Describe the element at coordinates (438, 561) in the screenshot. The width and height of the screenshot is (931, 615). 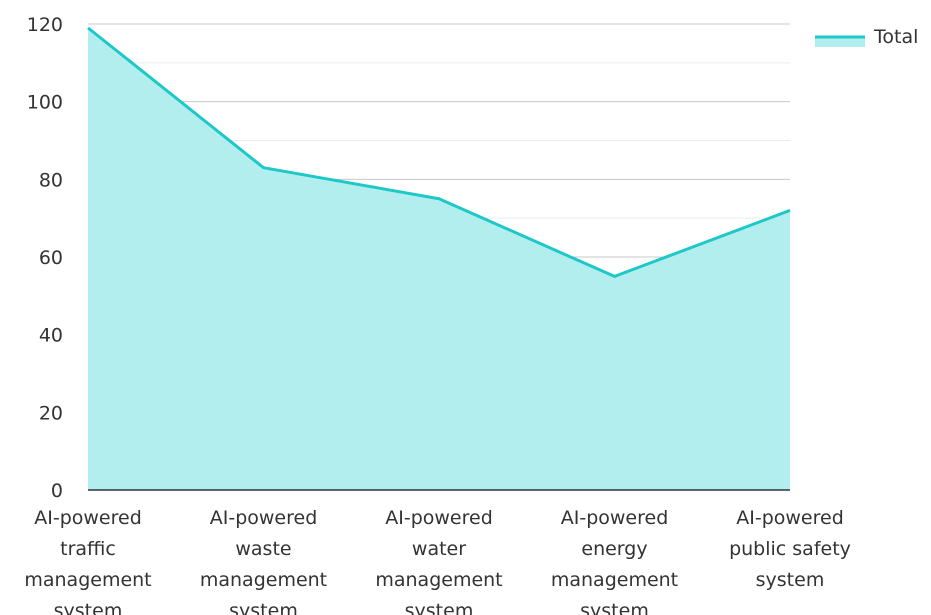
I see `x-tick-label: AI-powered water management system` at that location.